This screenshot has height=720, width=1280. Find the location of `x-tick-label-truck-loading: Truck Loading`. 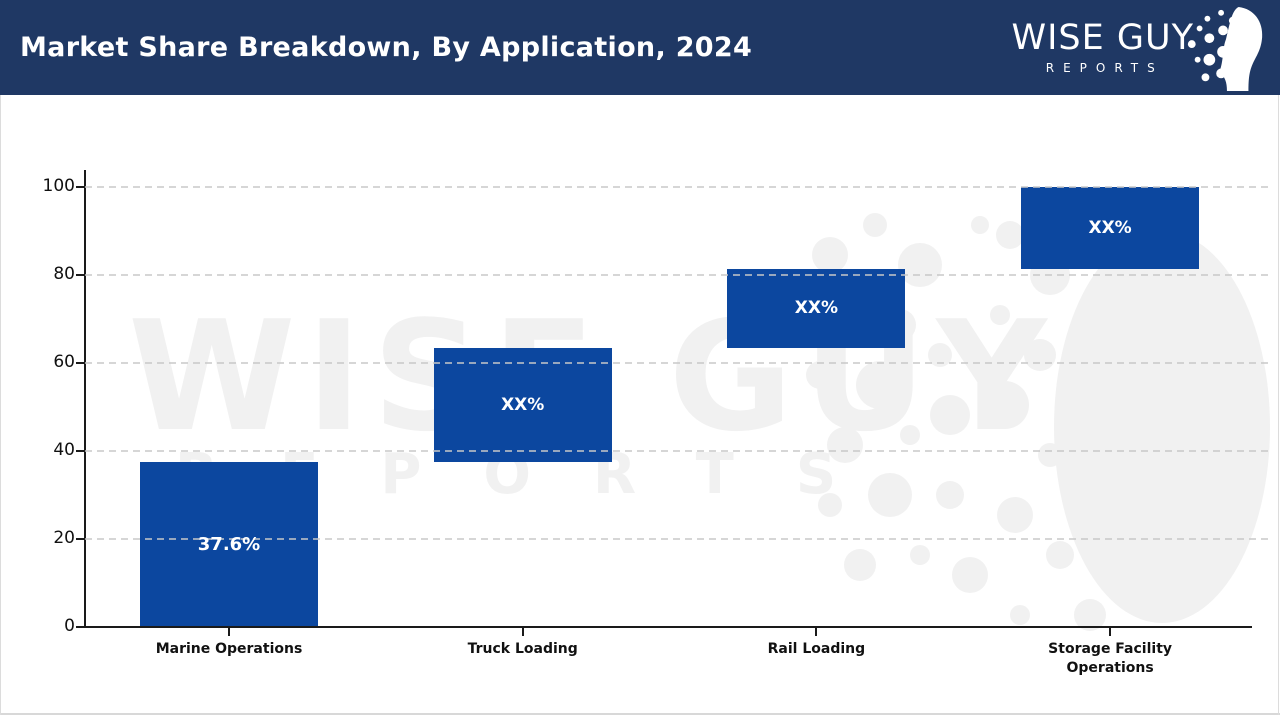

x-tick-label-truck-loading: Truck Loading is located at coordinates (522, 649).